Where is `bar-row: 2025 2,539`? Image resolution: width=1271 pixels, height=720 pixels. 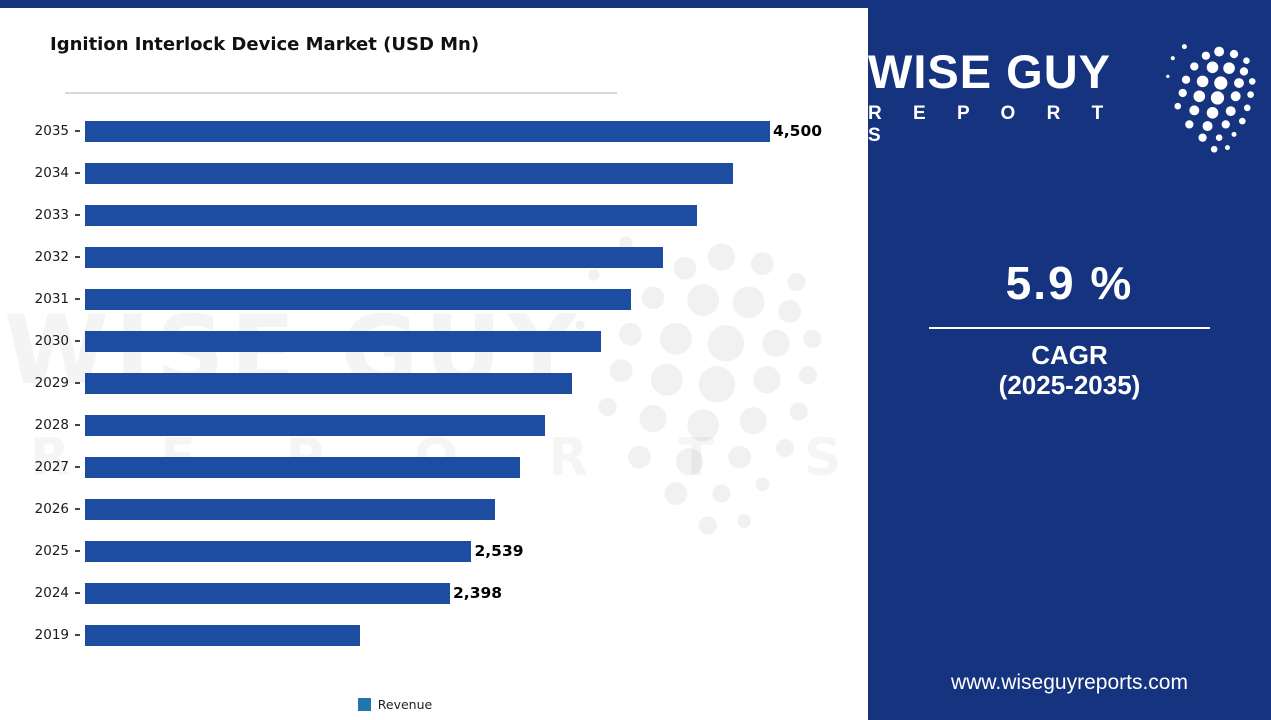 bar-row: 2025 2,539 is located at coordinates (434, 551).